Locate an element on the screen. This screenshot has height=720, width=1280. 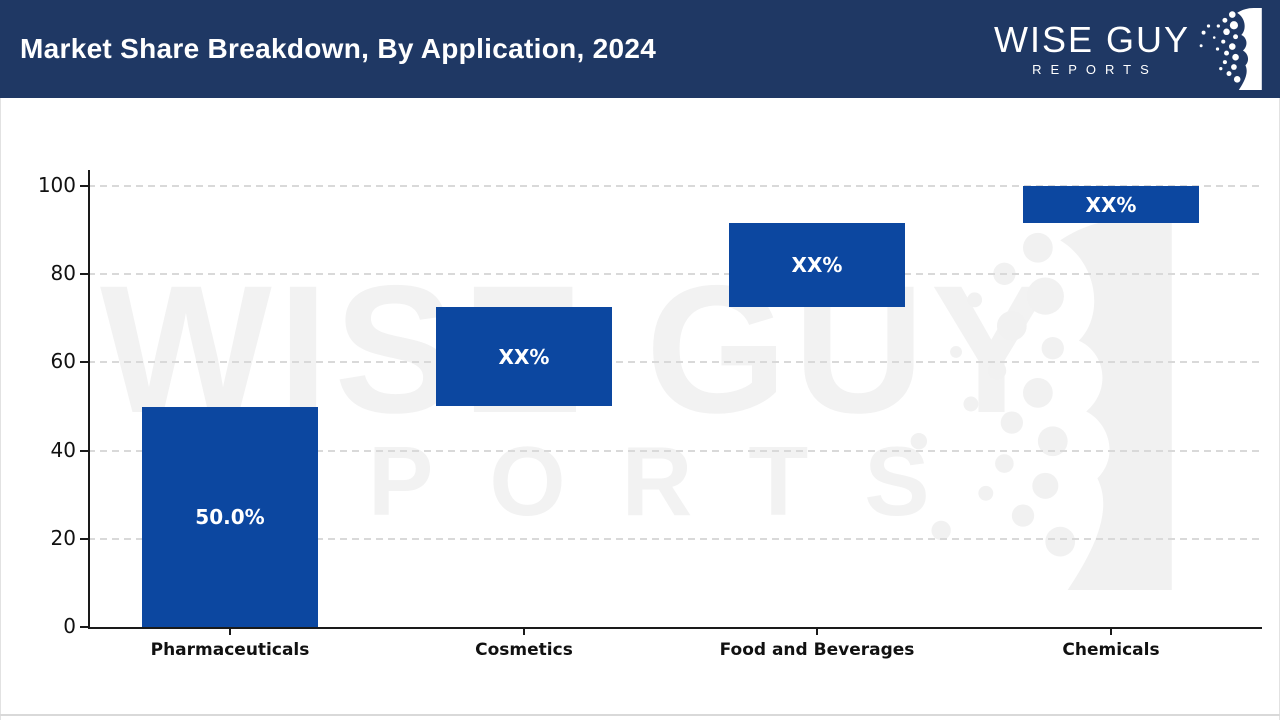
bar-value-label: 50.0% is located at coordinates (230, 516).